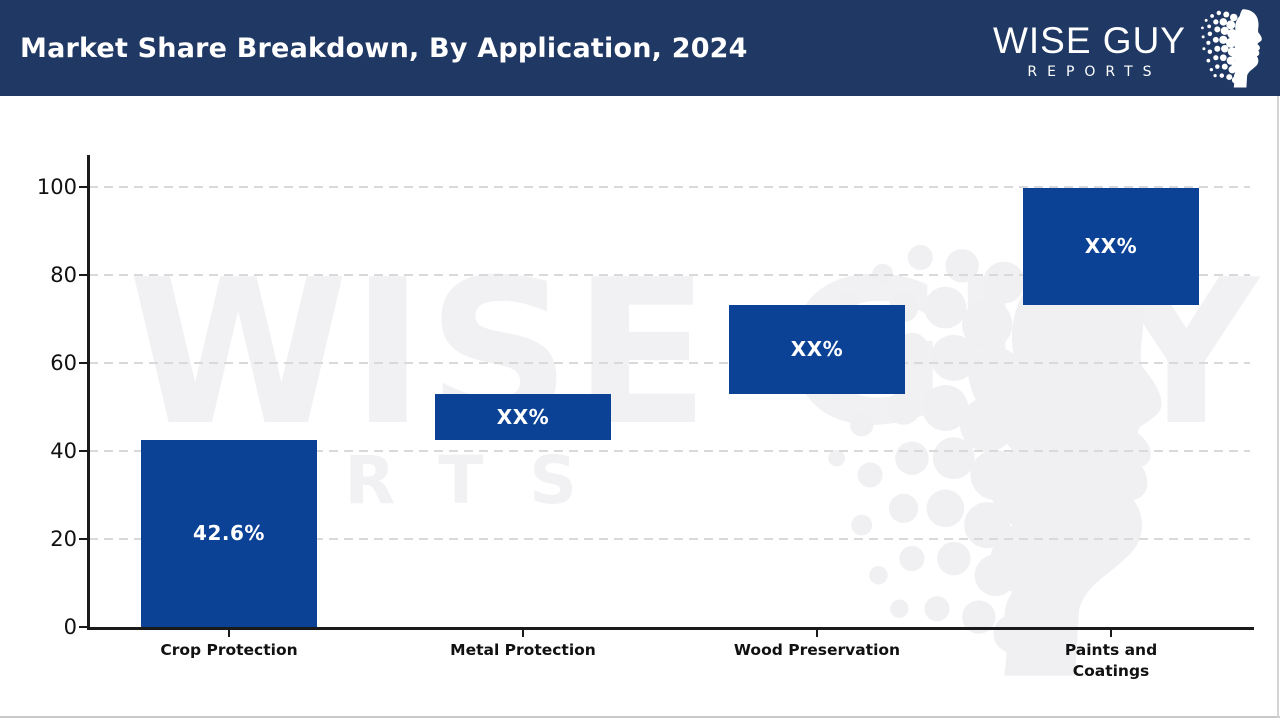  I want to click on x-axis, so click(670, 628).